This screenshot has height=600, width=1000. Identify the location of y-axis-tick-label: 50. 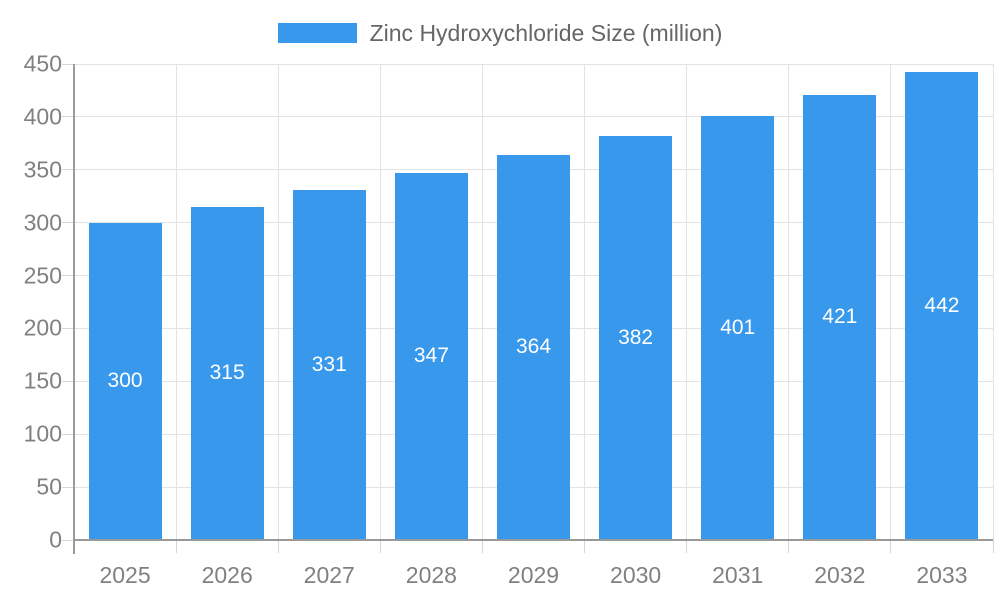
(49, 486).